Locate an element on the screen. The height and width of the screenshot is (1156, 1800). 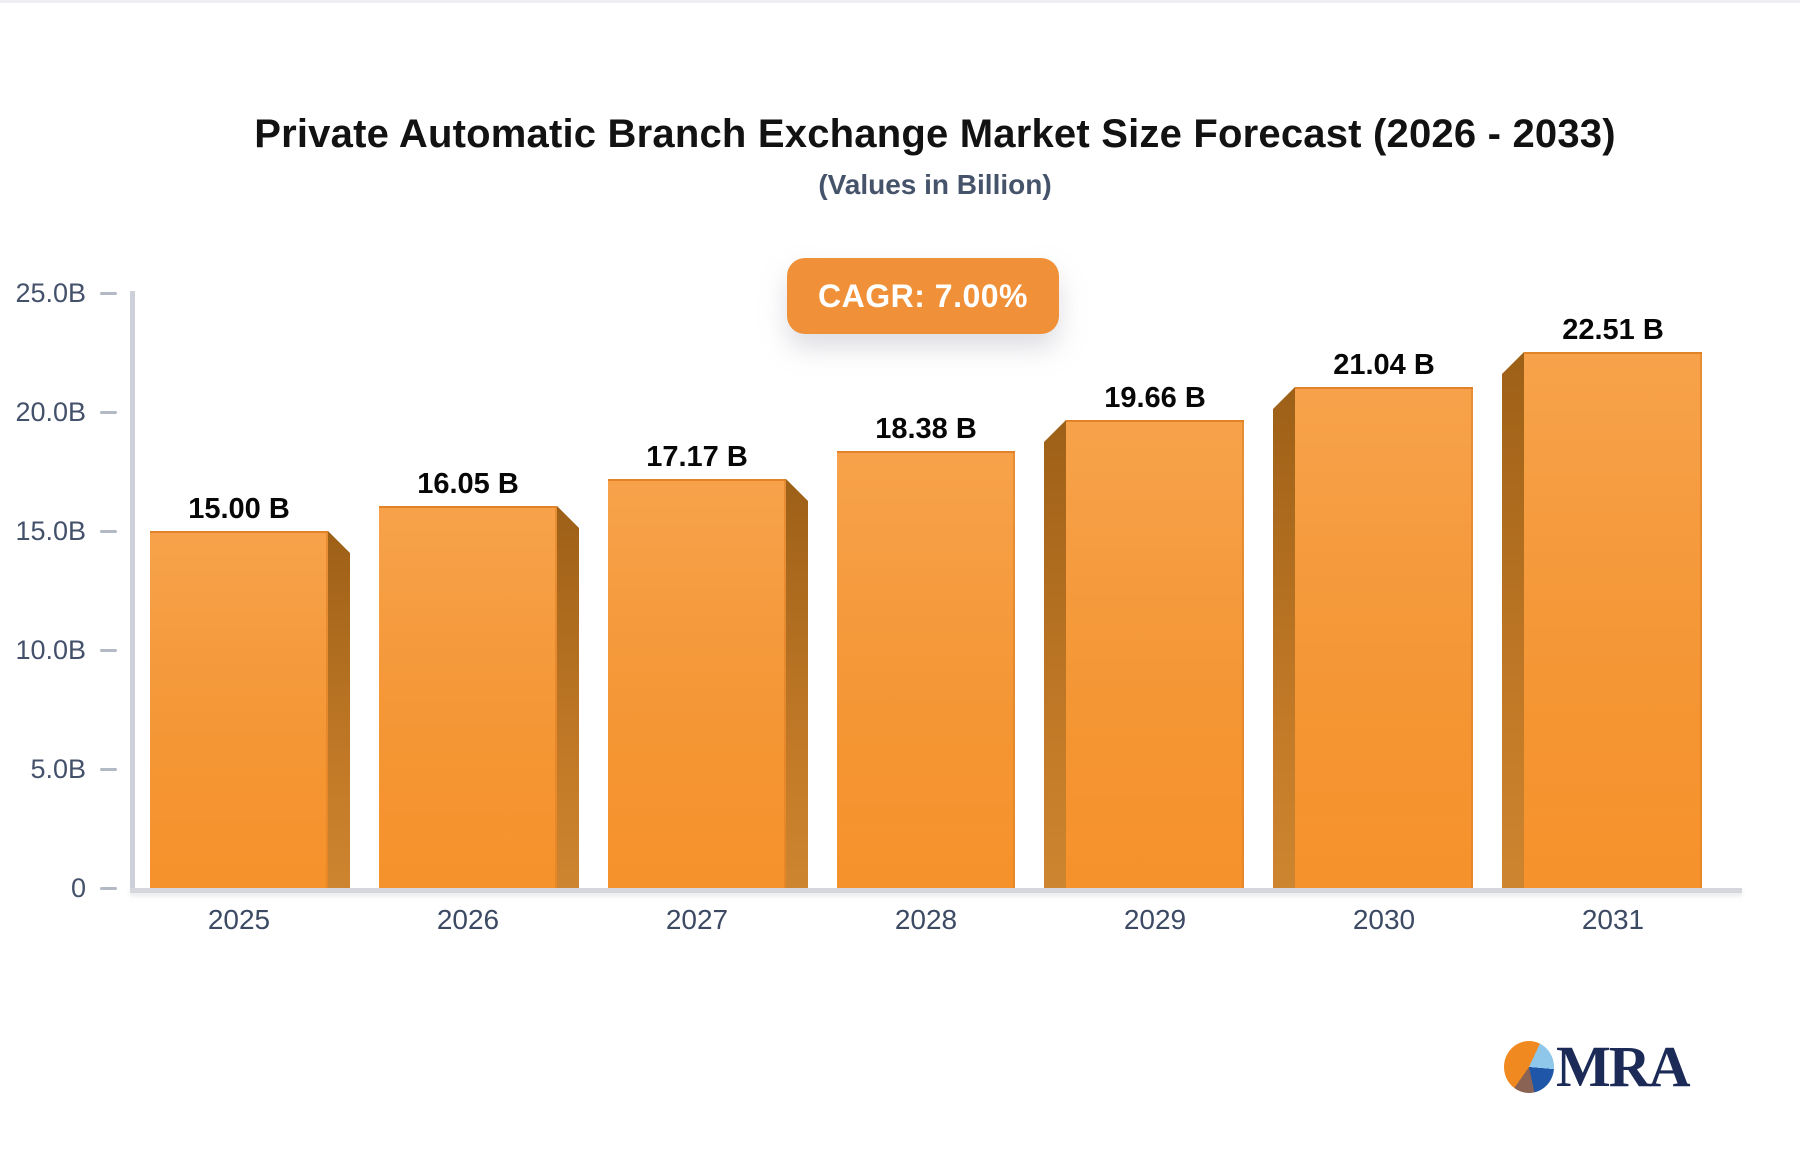
chart-subtitle: (Values in Billion) is located at coordinates (935, 184).